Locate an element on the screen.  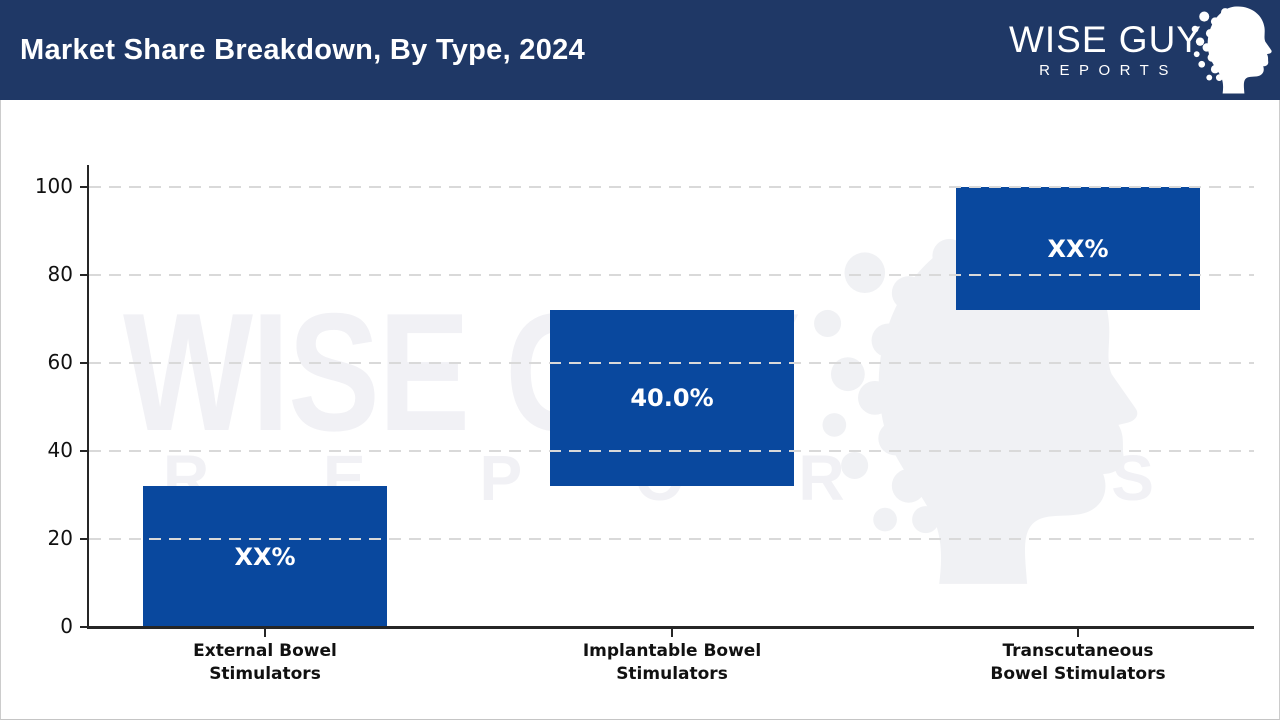
bar-segment: 40.0% is located at coordinates (672, 398).